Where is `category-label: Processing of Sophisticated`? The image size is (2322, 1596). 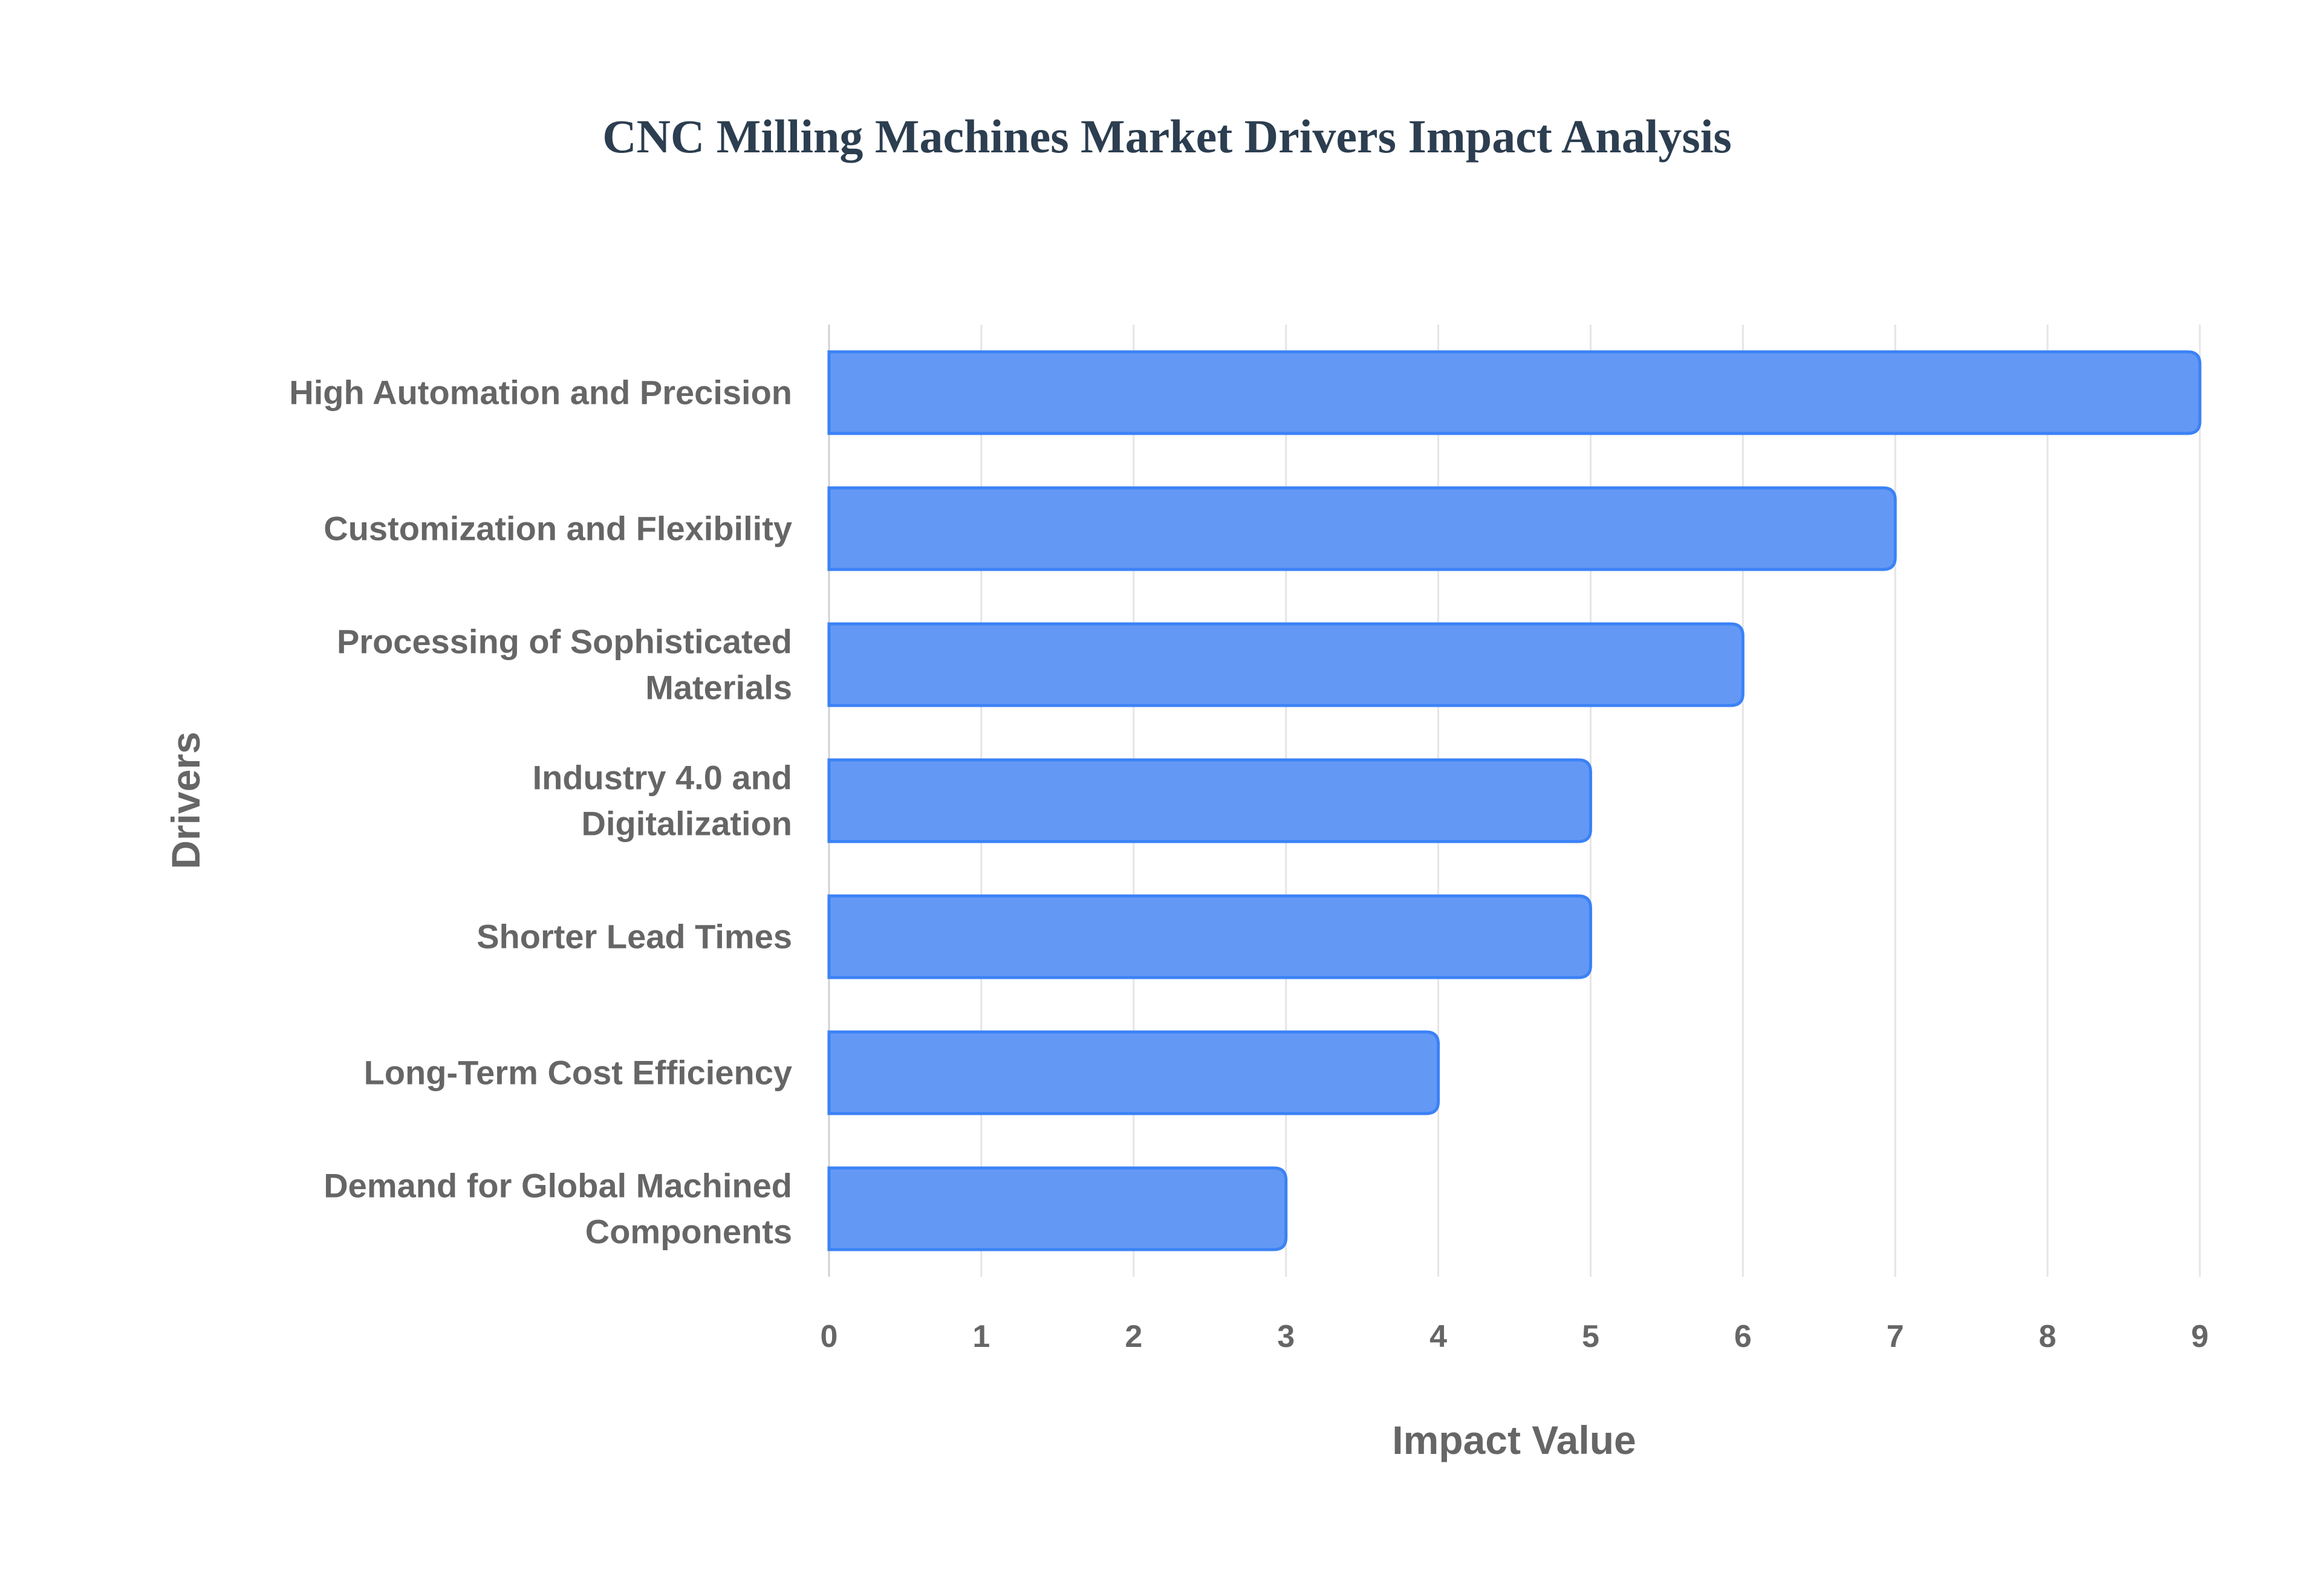
category-label: Processing of Sophisticated is located at coordinates (564, 642).